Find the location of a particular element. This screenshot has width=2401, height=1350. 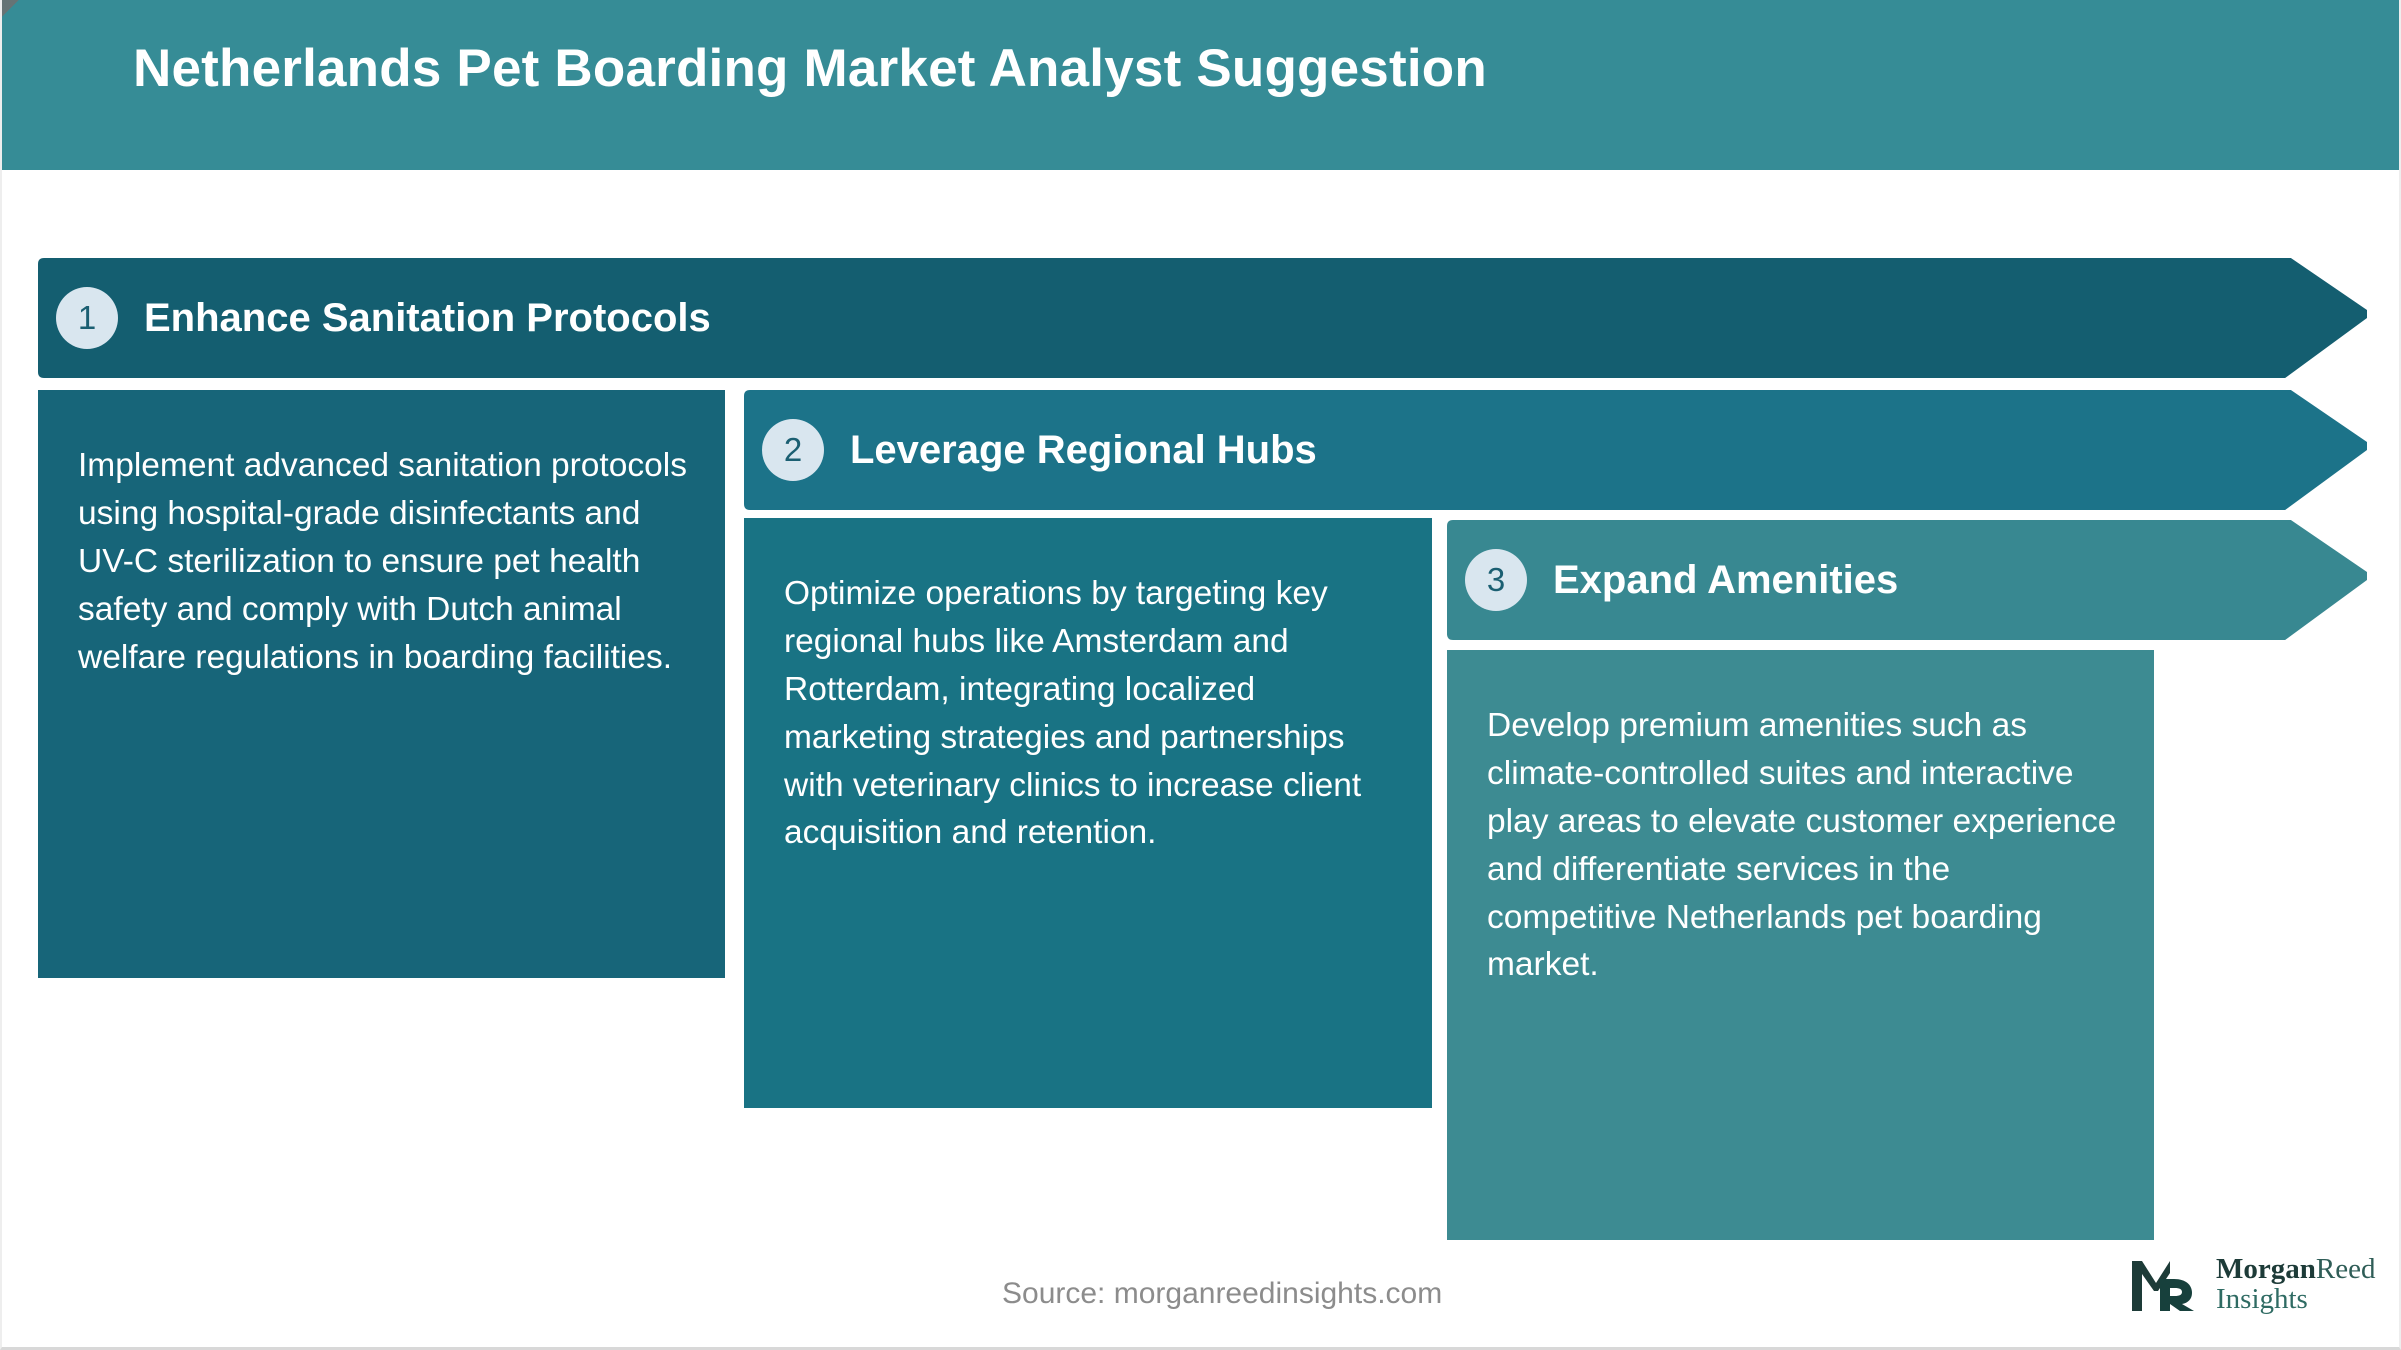

step-arrow-1: 1 Enhance Sanitation Protocols is located at coordinates (1202, 318).